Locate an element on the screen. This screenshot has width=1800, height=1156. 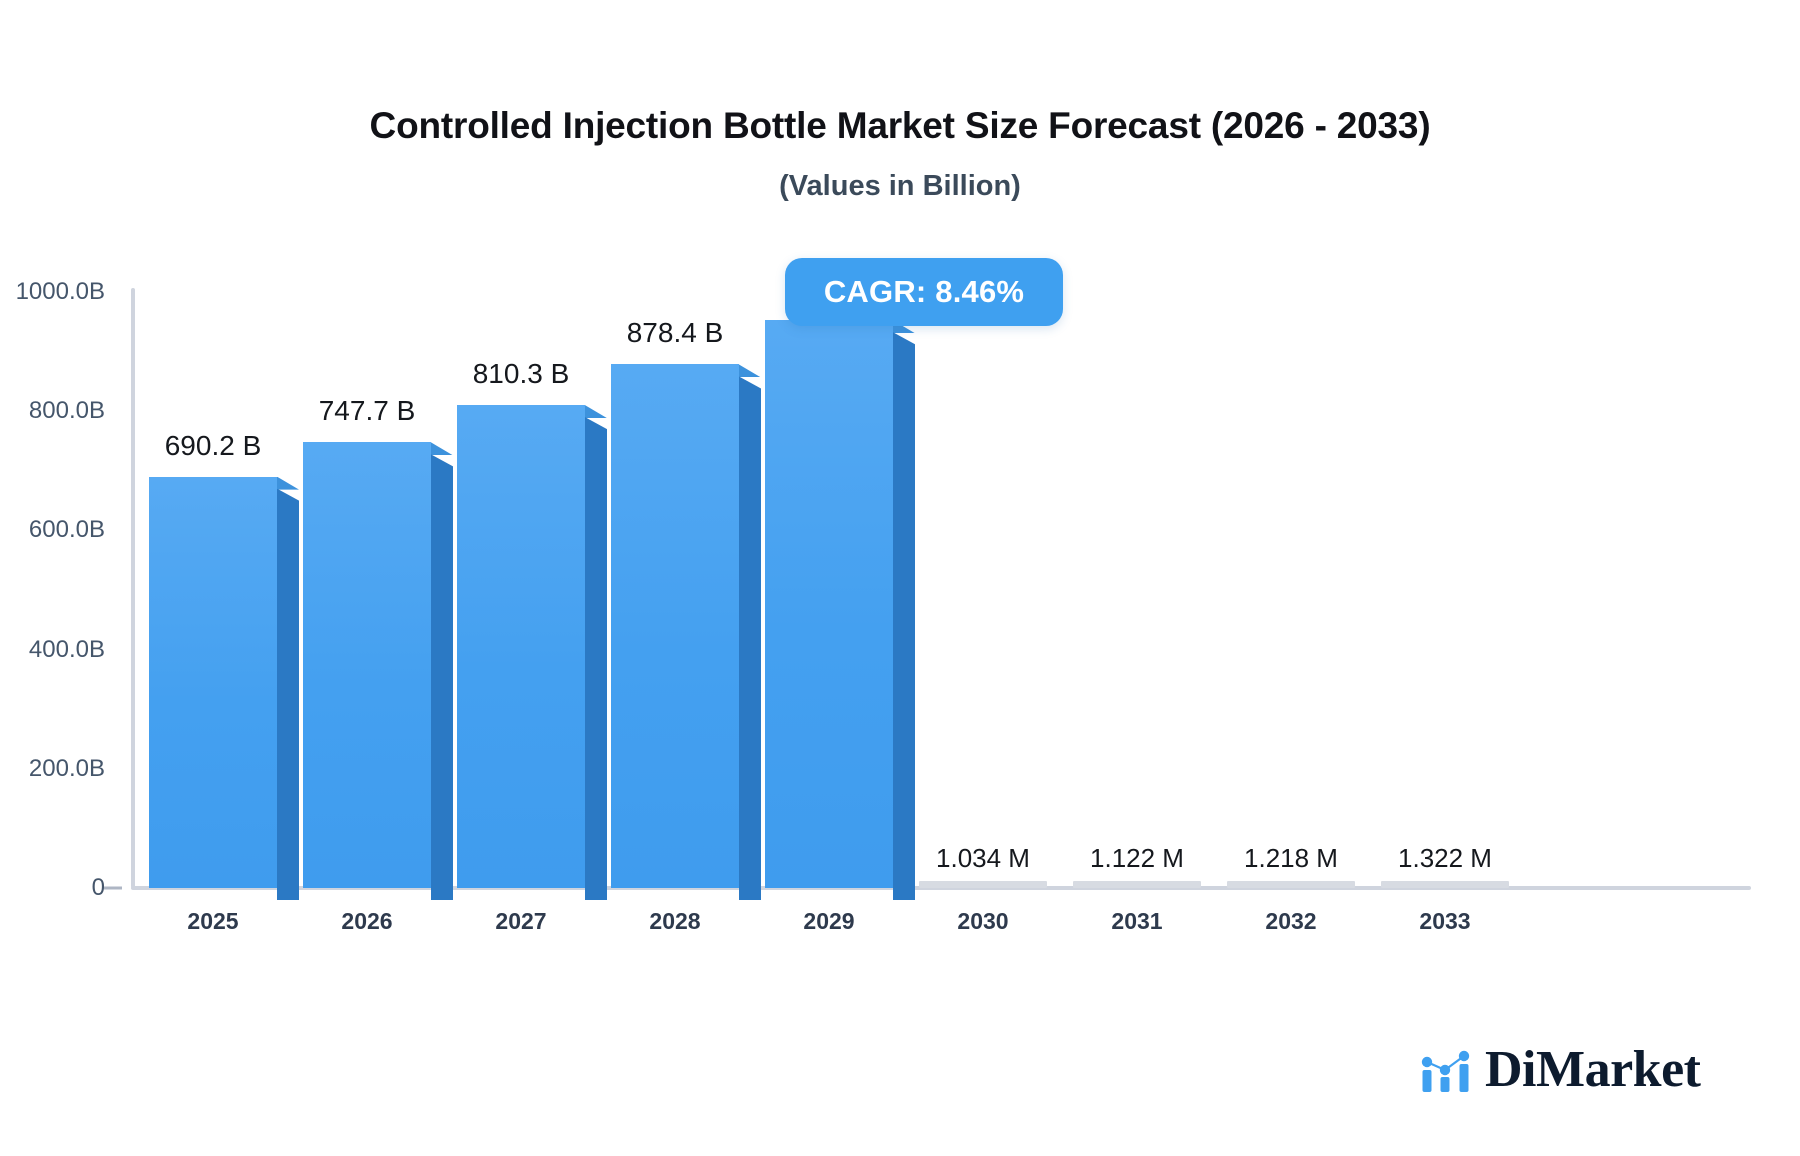
brand-logo: DiMarket is located at coordinates (1560, 1069).